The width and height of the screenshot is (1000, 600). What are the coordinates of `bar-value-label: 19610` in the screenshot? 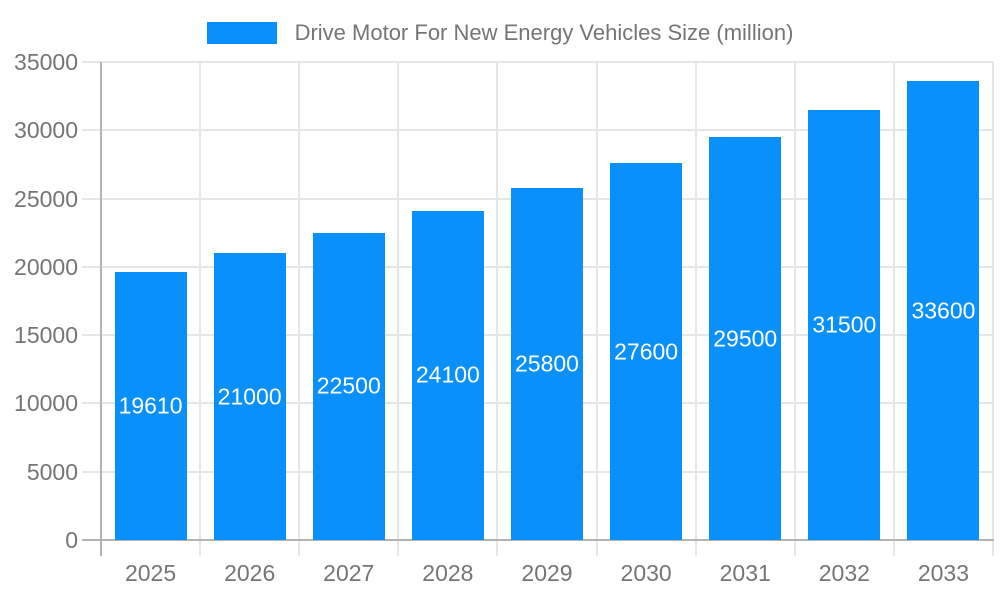 It's located at (150, 405).